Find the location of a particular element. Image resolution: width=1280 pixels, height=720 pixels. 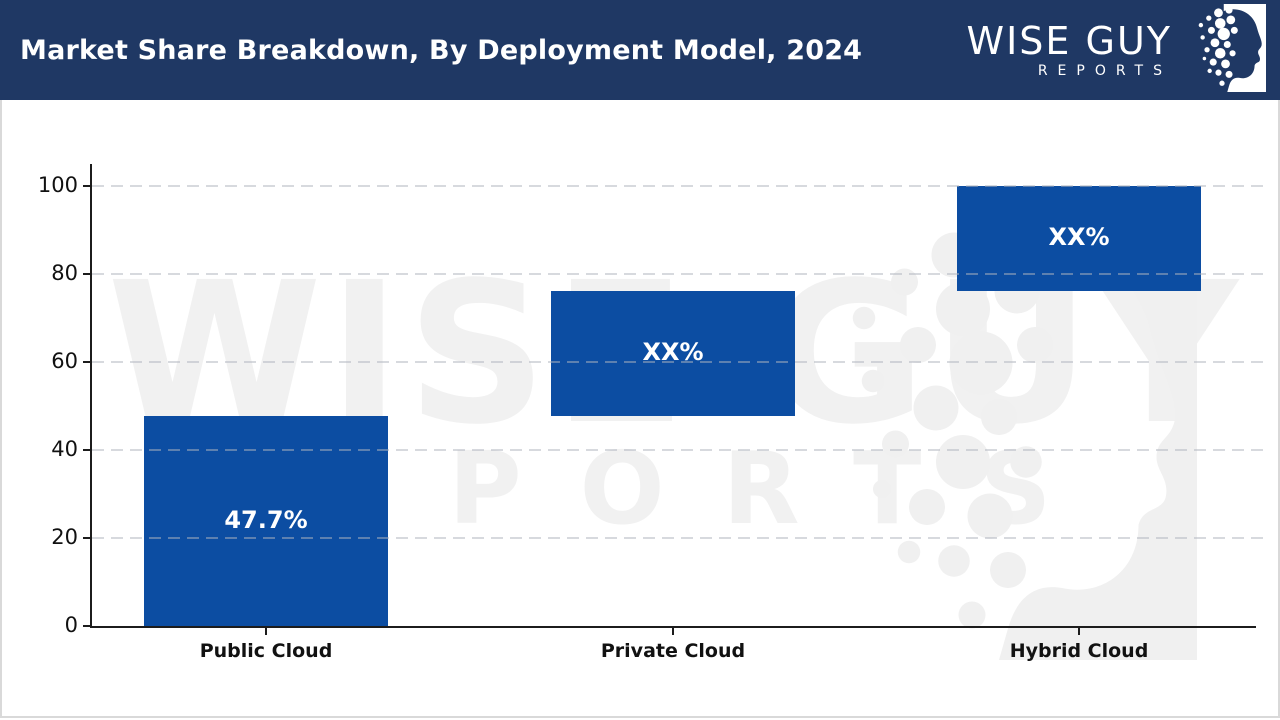

x-category-label-private-cloud: Private Cloud is located at coordinates (673, 651).